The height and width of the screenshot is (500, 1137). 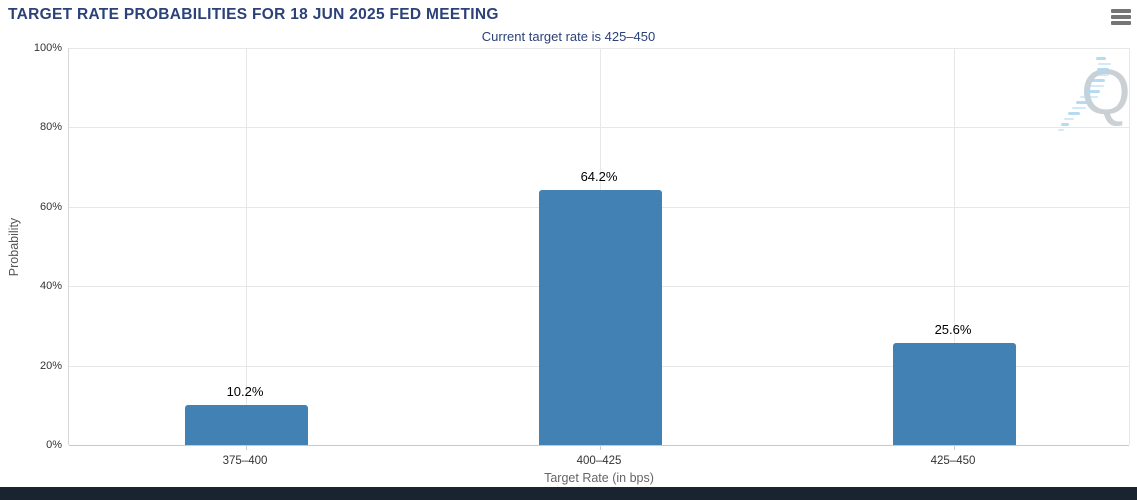 What do you see at coordinates (54, 445) in the screenshot?
I see `y-tick-label: 0%` at bounding box center [54, 445].